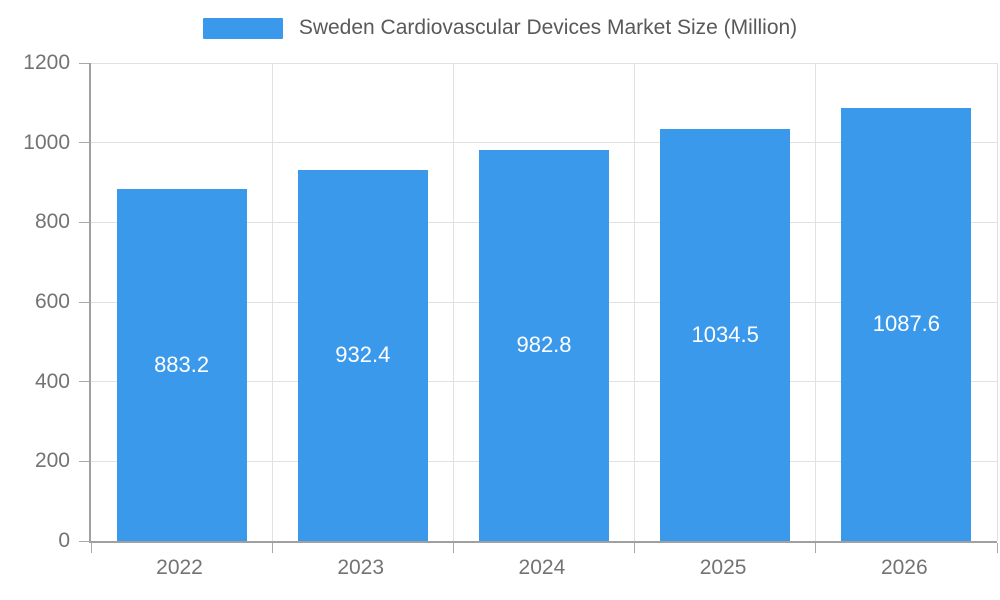 The width and height of the screenshot is (1000, 600). Describe the element at coordinates (542, 567) in the screenshot. I see `x-tick-label-2024: 2024` at that location.